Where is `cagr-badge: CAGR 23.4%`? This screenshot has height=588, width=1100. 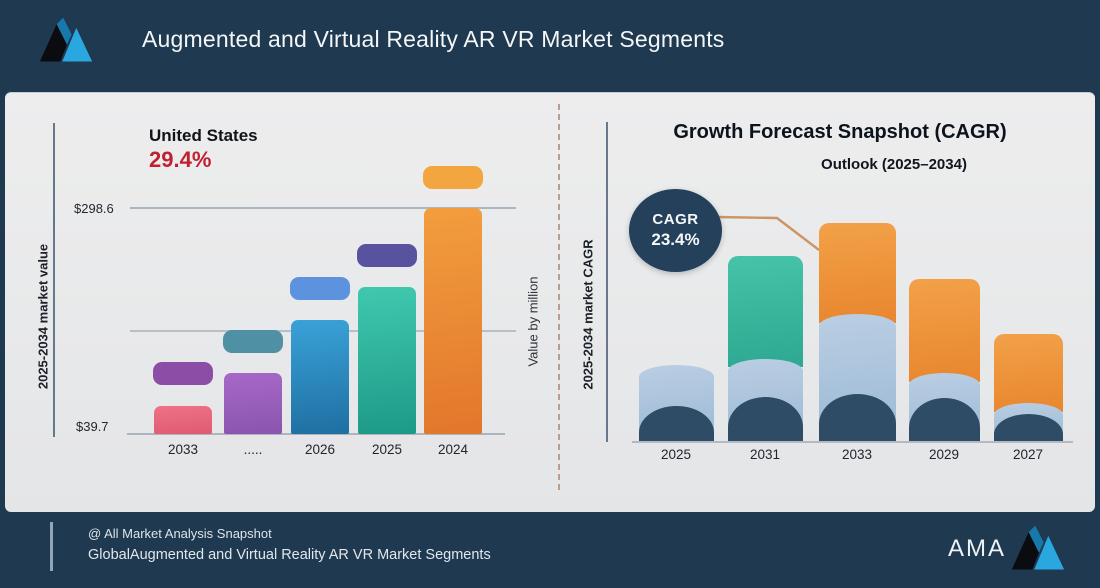 cagr-badge: CAGR 23.4% is located at coordinates (675, 230).